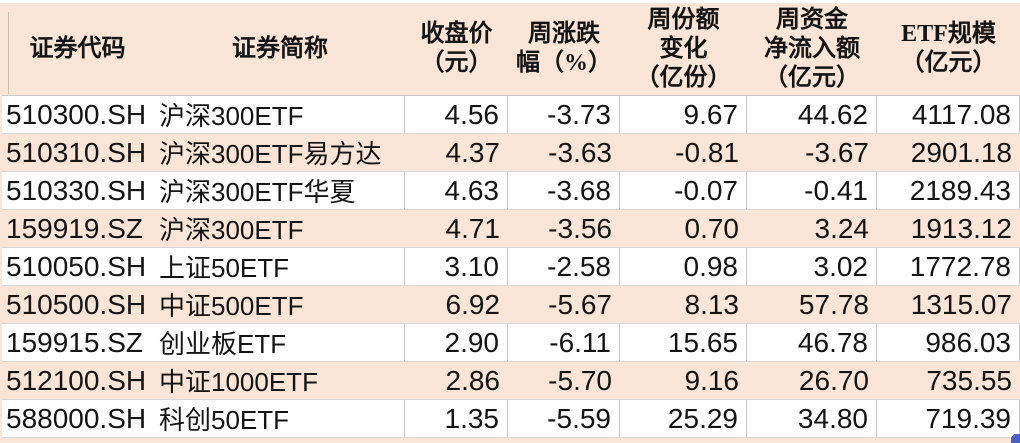 The height and width of the screenshot is (443, 1020). I want to click on cell-code: 588000.SH, so click(76, 418).